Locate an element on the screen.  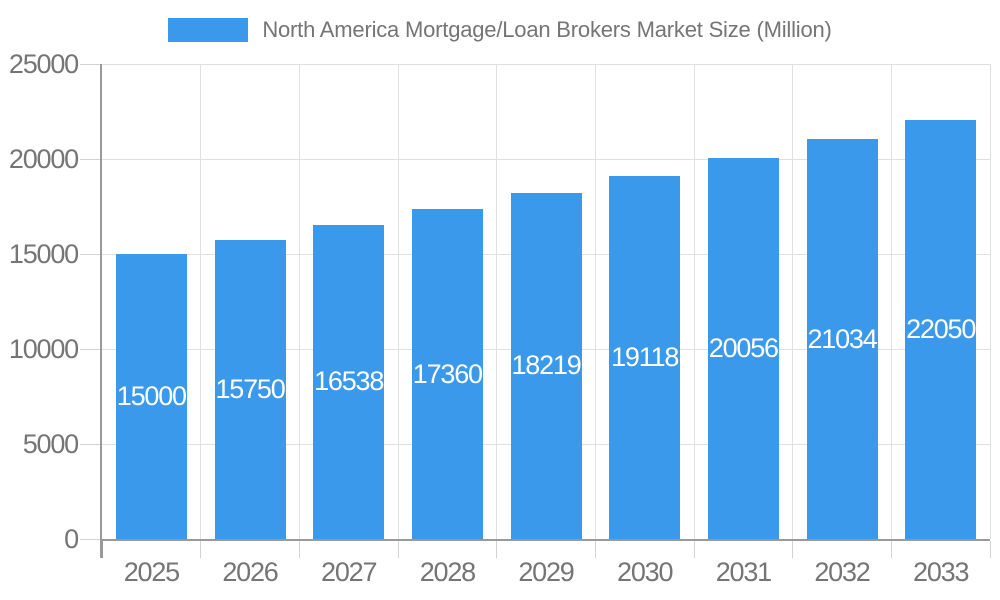
bar-value-label: 19118 is located at coordinates (645, 356).